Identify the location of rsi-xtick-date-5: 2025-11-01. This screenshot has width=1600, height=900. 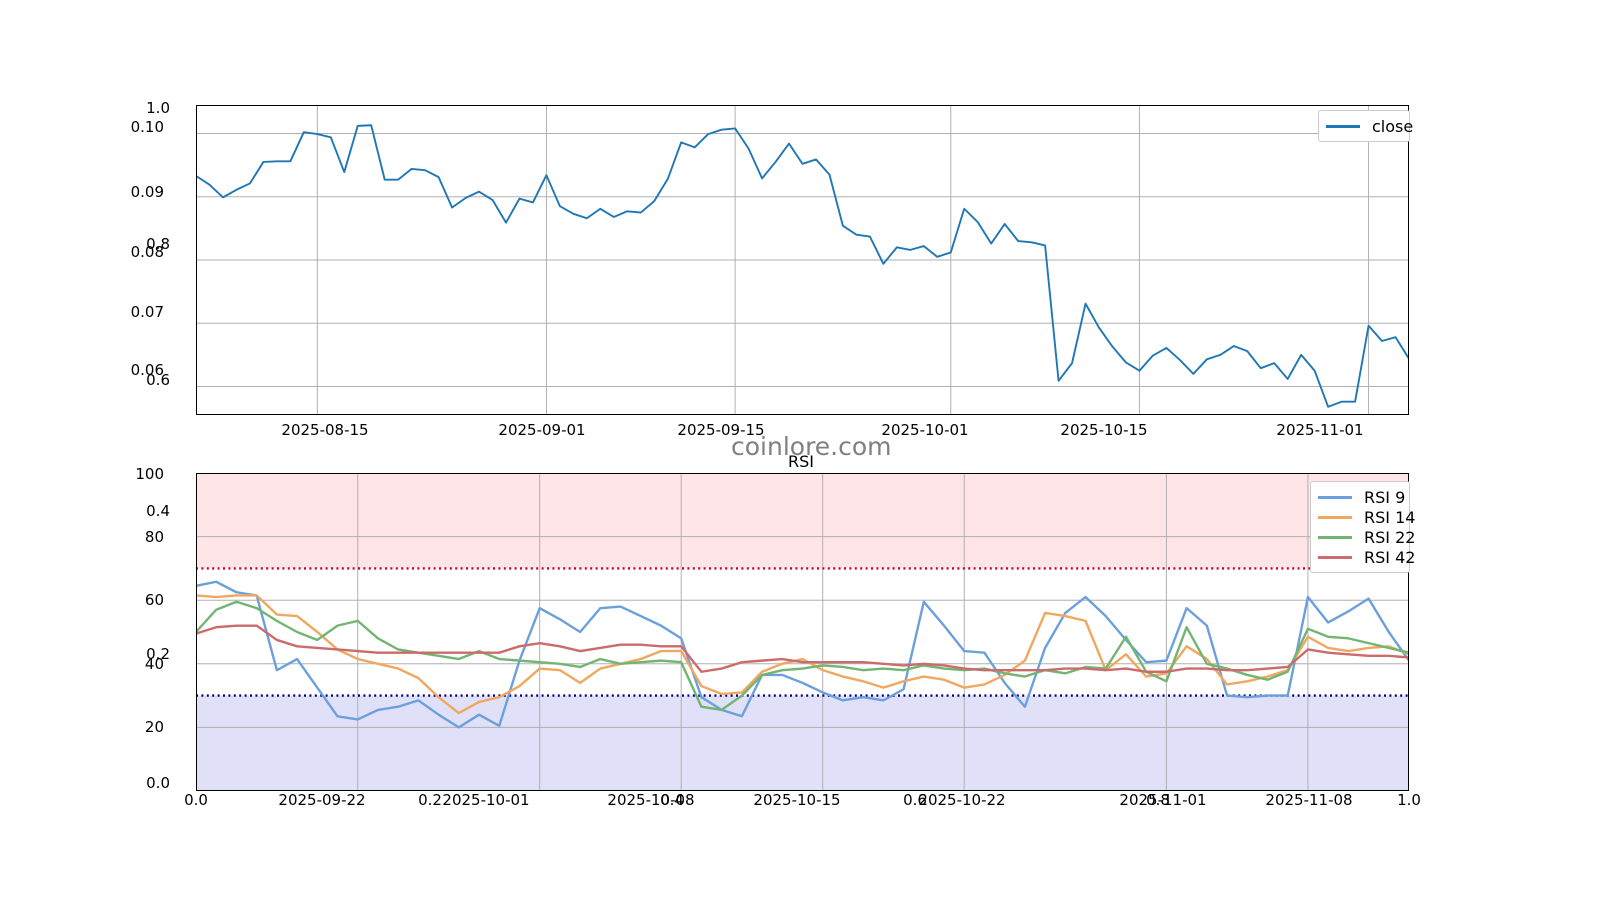
(1163, 800).